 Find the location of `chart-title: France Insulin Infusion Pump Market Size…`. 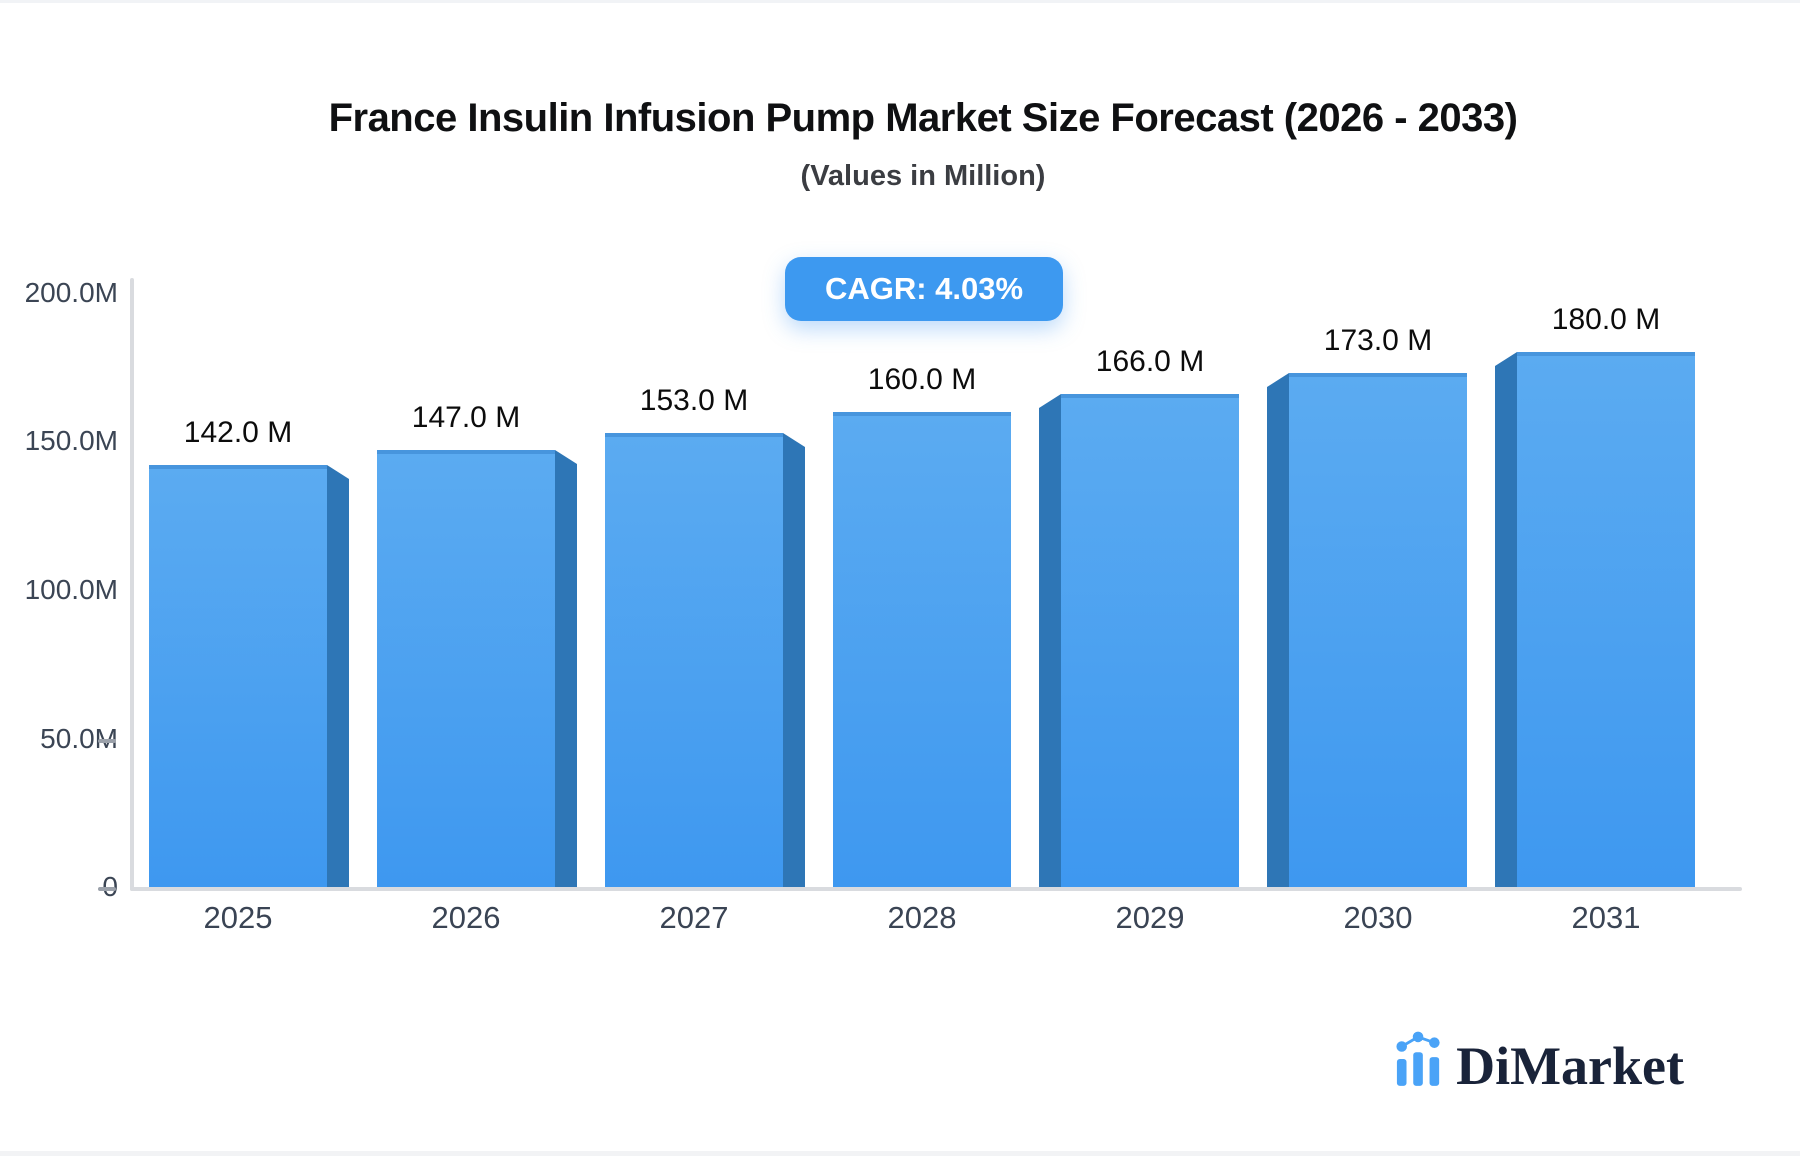

chart-title: France Insulin Infusion Pump Market Size… is located at coordinates (923, 118).